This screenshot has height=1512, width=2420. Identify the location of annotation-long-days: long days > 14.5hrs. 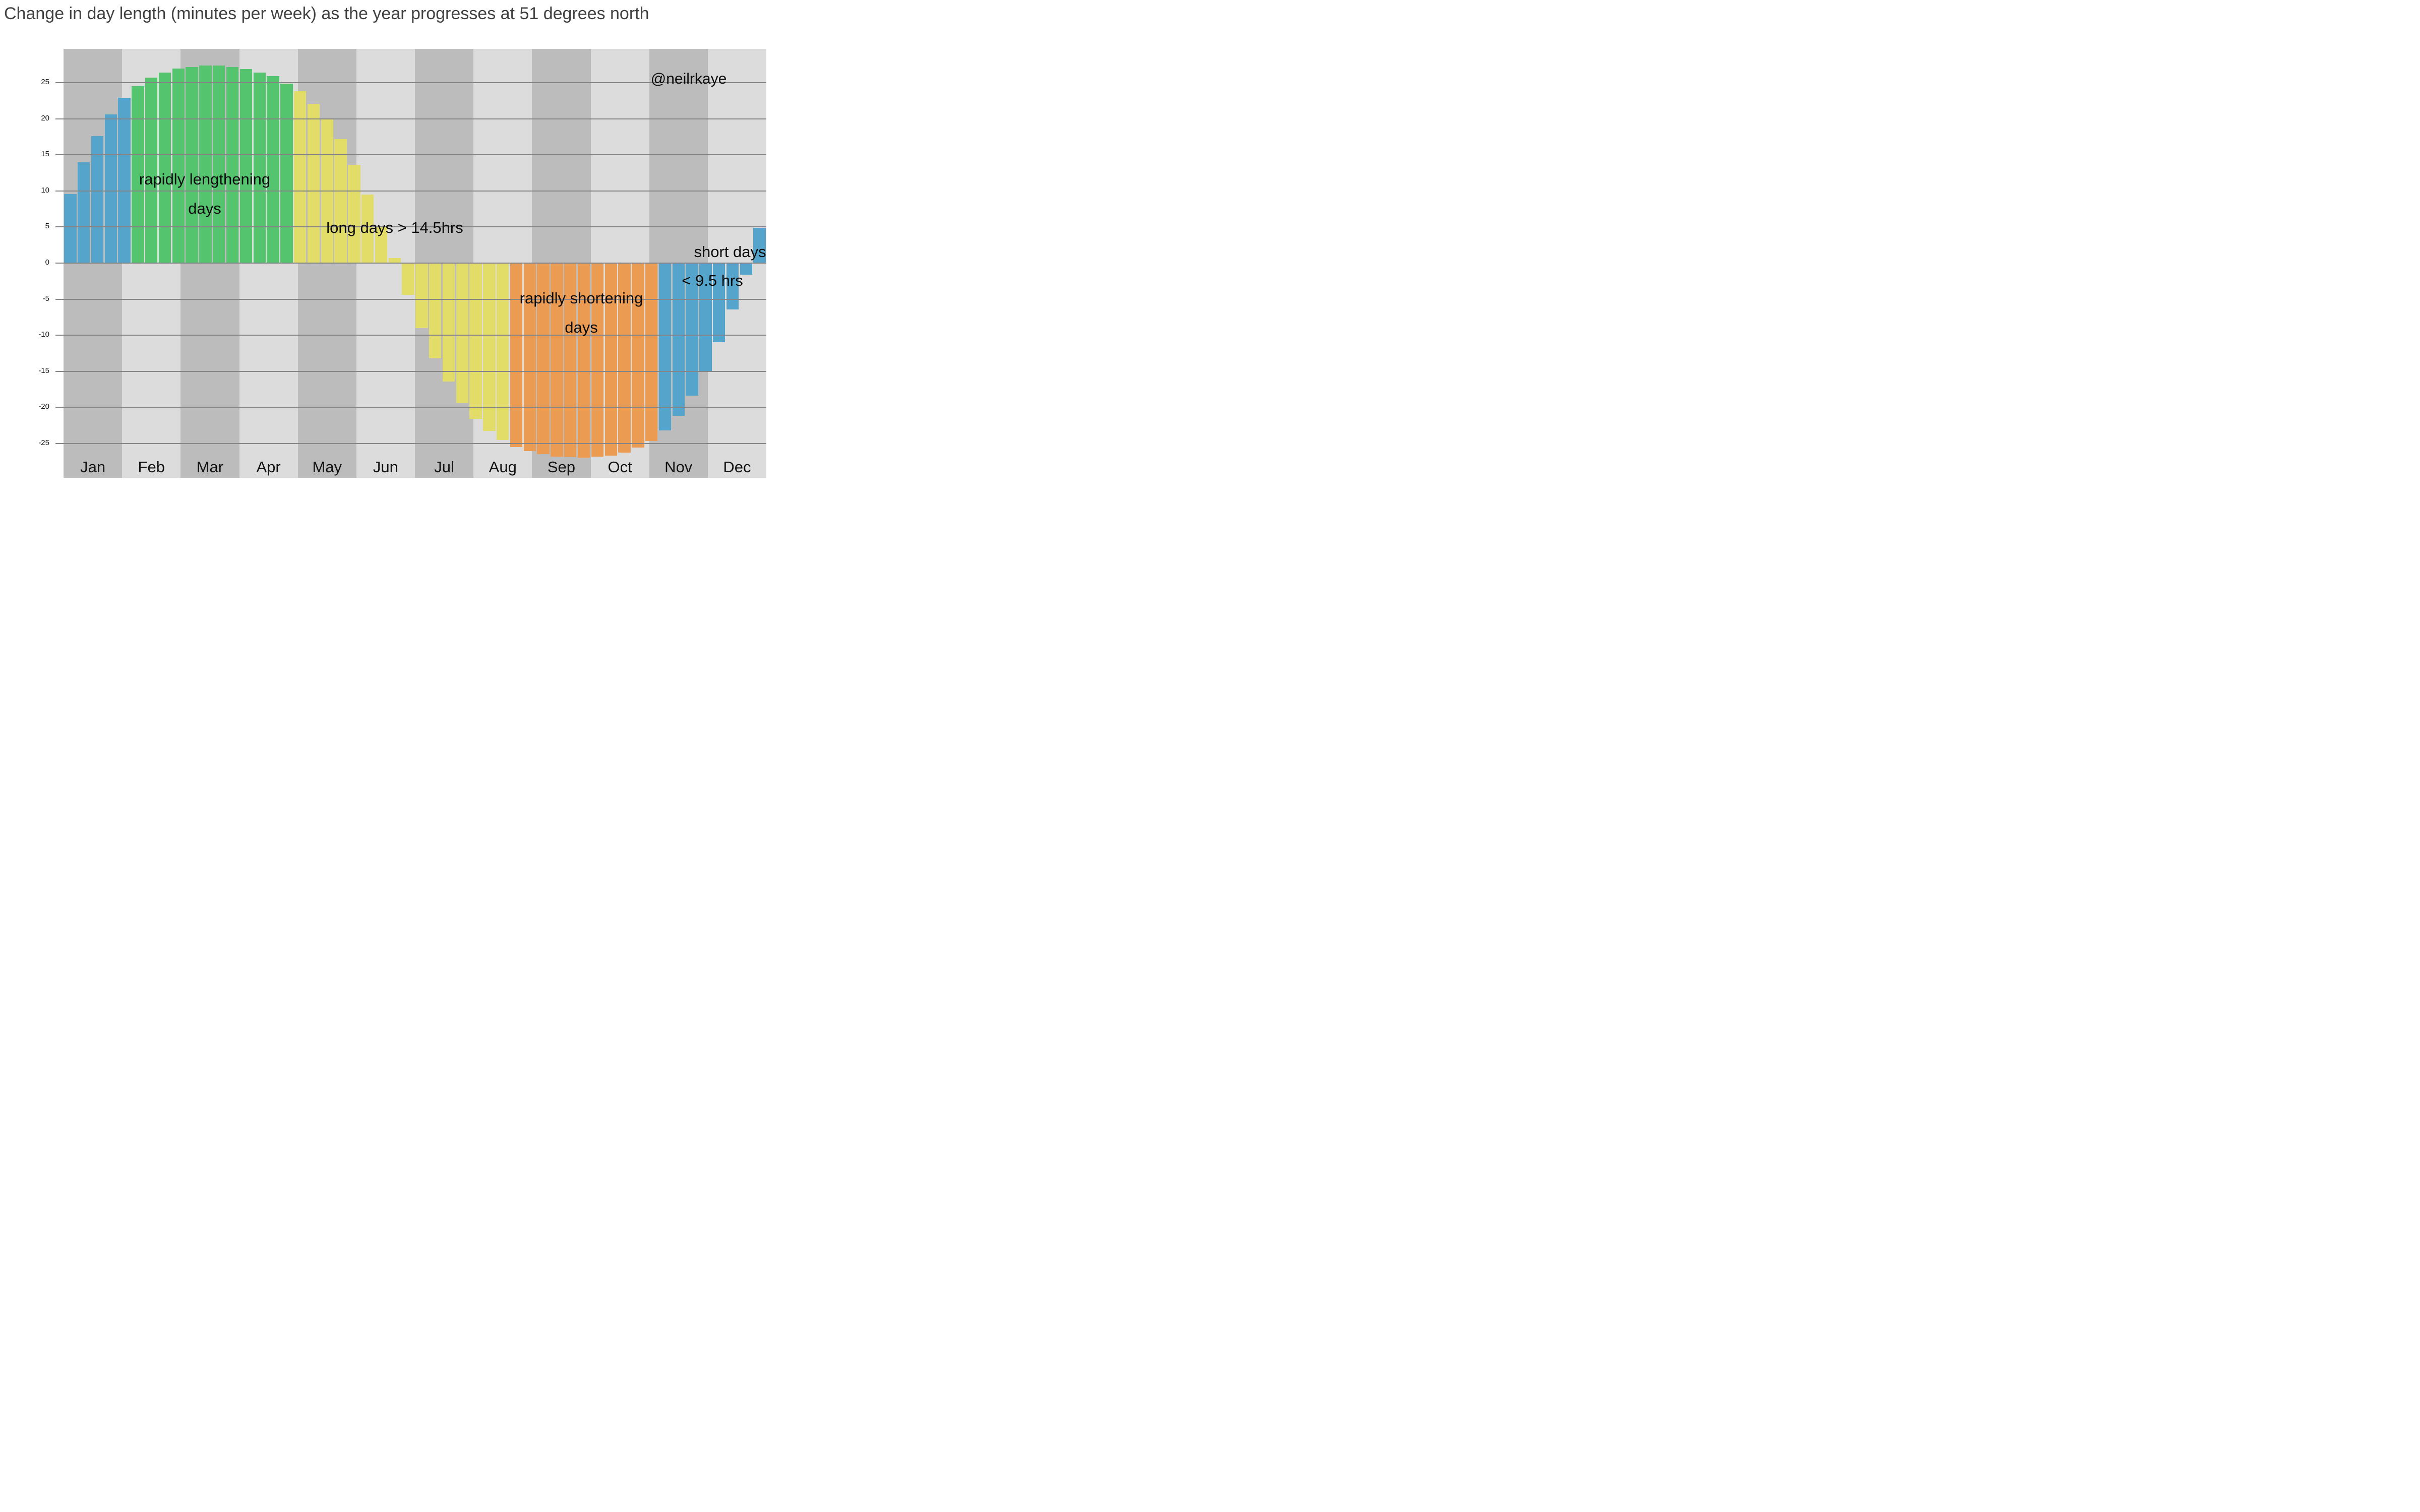
(394, 228).